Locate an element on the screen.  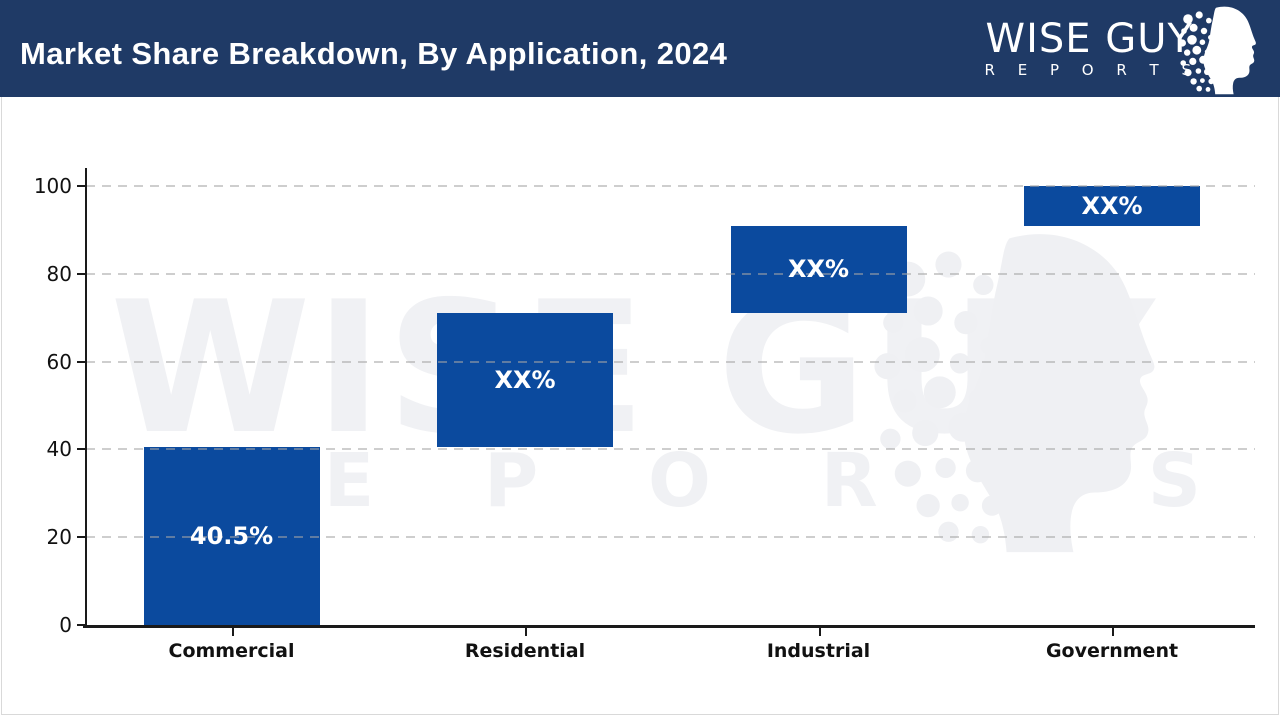
category-label-residential: Residential is located at coordinates (525, 651).